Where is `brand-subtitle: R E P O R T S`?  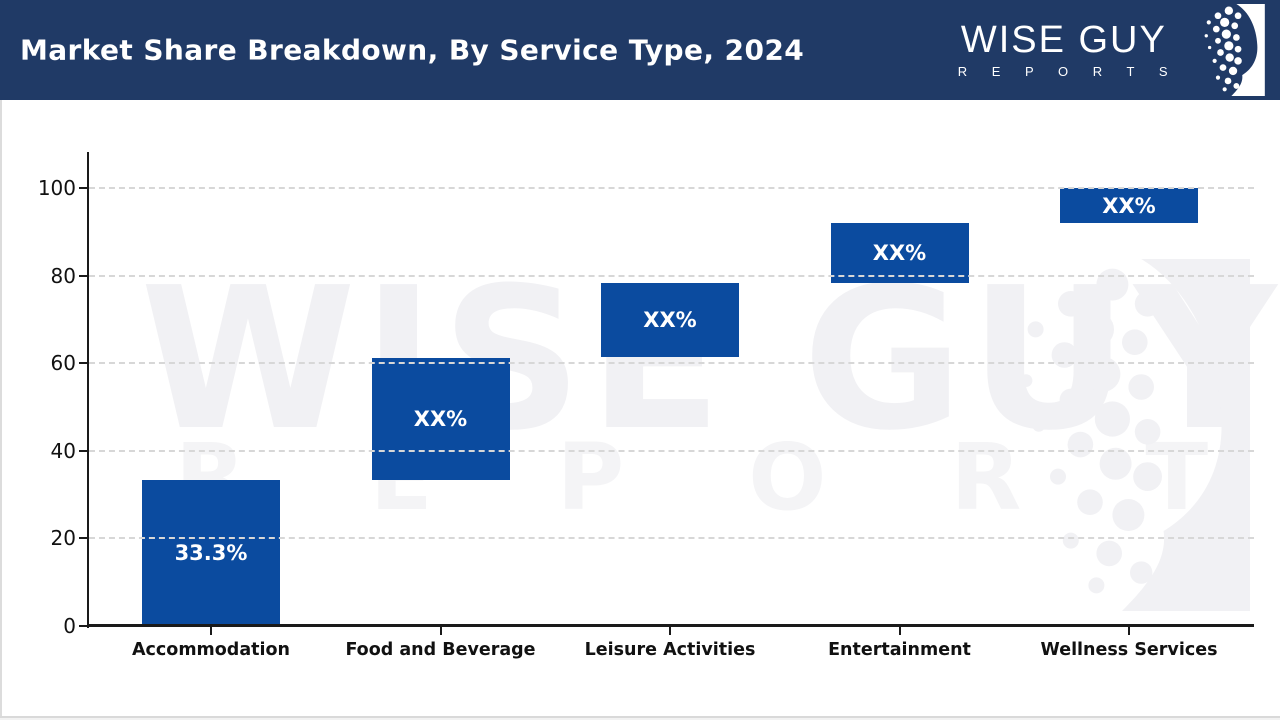 brand-subtitle: R E P O R T S is located at coordinates (1067, 71).